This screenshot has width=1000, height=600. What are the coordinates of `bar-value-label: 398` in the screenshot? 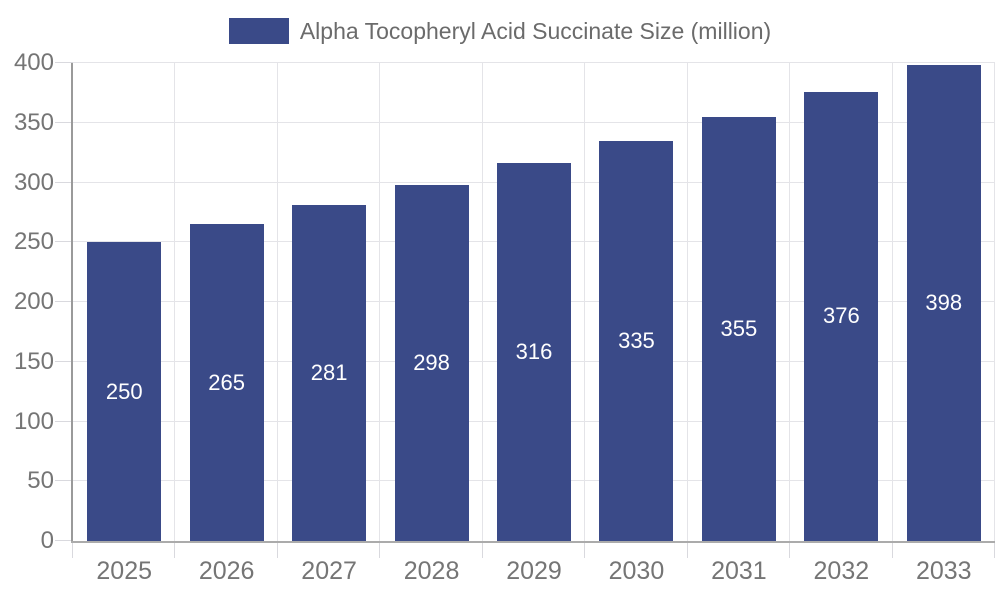 It's located at (944, 303).